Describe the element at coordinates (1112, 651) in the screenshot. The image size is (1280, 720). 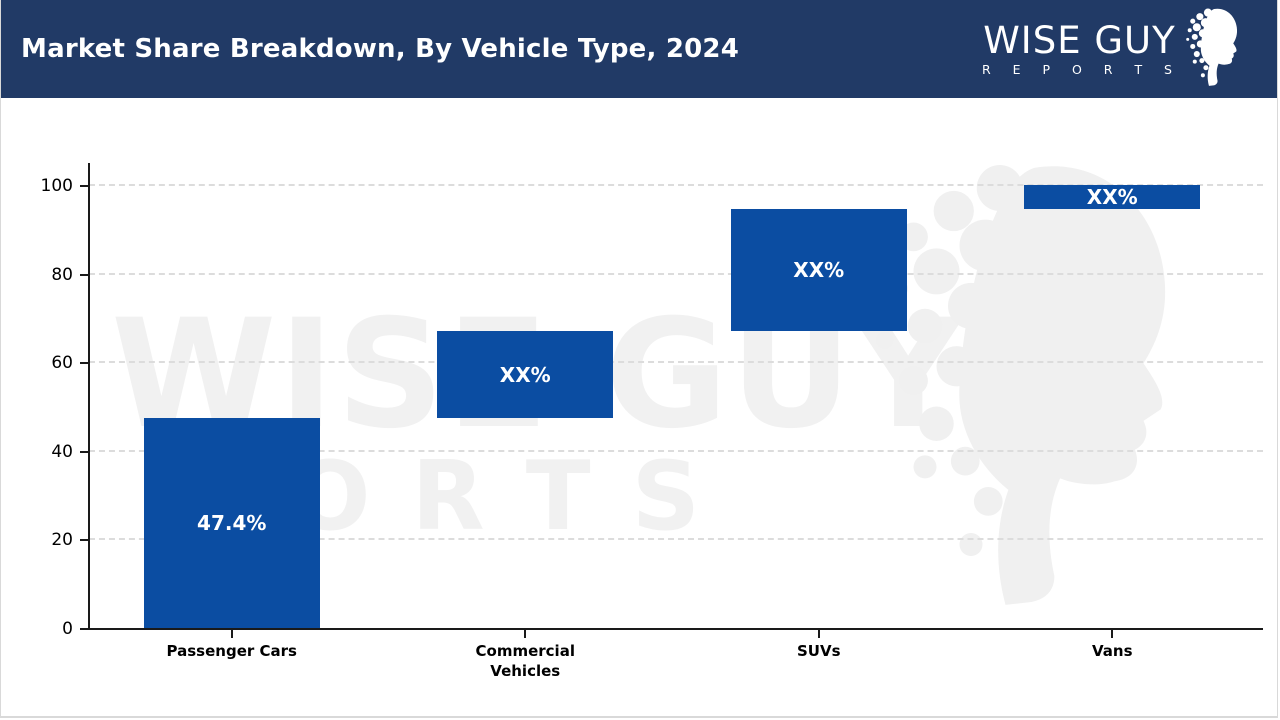
I see `x-category-label: Vans` at that location.